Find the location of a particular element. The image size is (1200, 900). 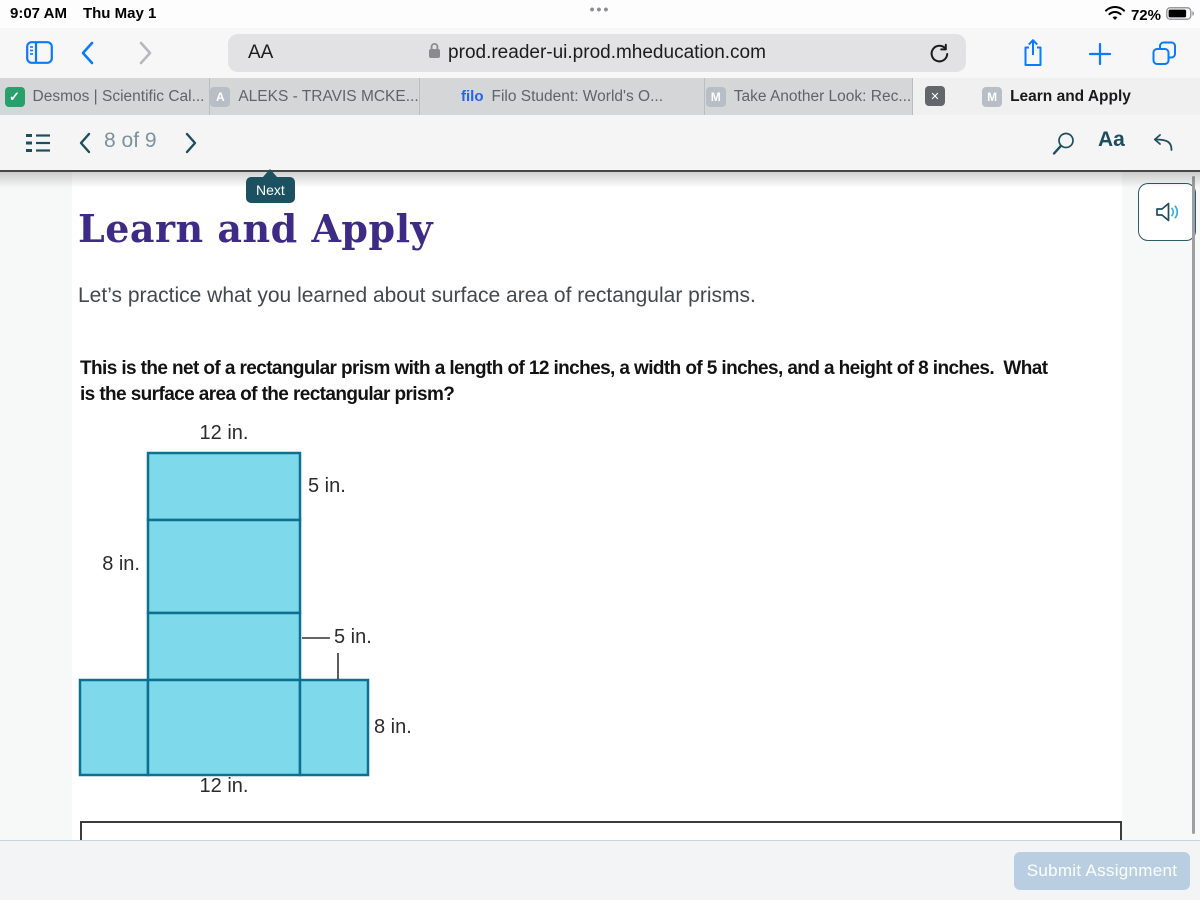

clock: 9:07 AM is located at coordinates (38, 13).